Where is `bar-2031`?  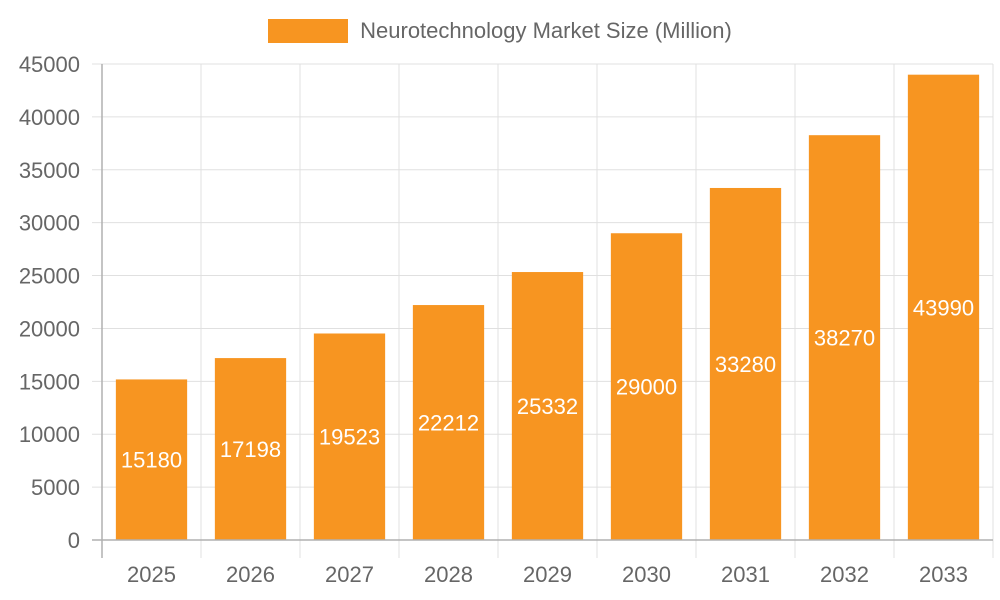 bar-2031 is located at coordinates (745, 363).